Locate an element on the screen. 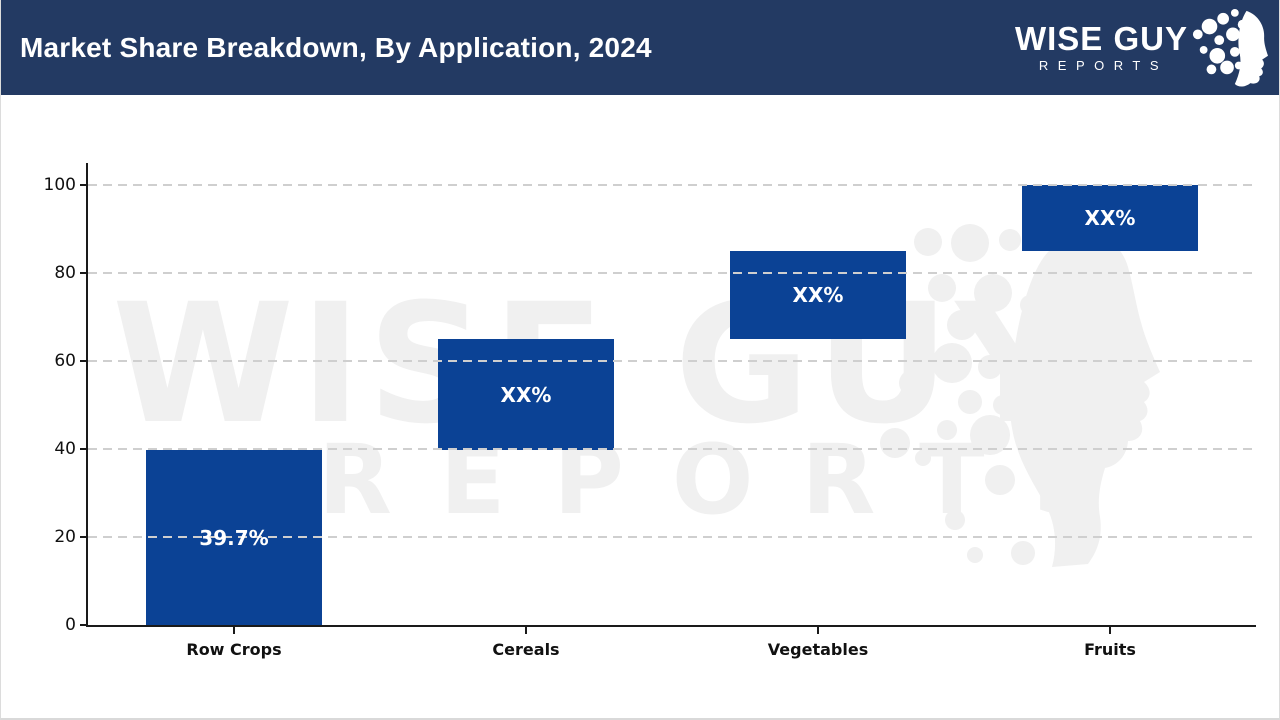 The height and width of the screenshot is (720, 1280). x-category-label-cereals: Cereals is located at coordinates (526, 649).